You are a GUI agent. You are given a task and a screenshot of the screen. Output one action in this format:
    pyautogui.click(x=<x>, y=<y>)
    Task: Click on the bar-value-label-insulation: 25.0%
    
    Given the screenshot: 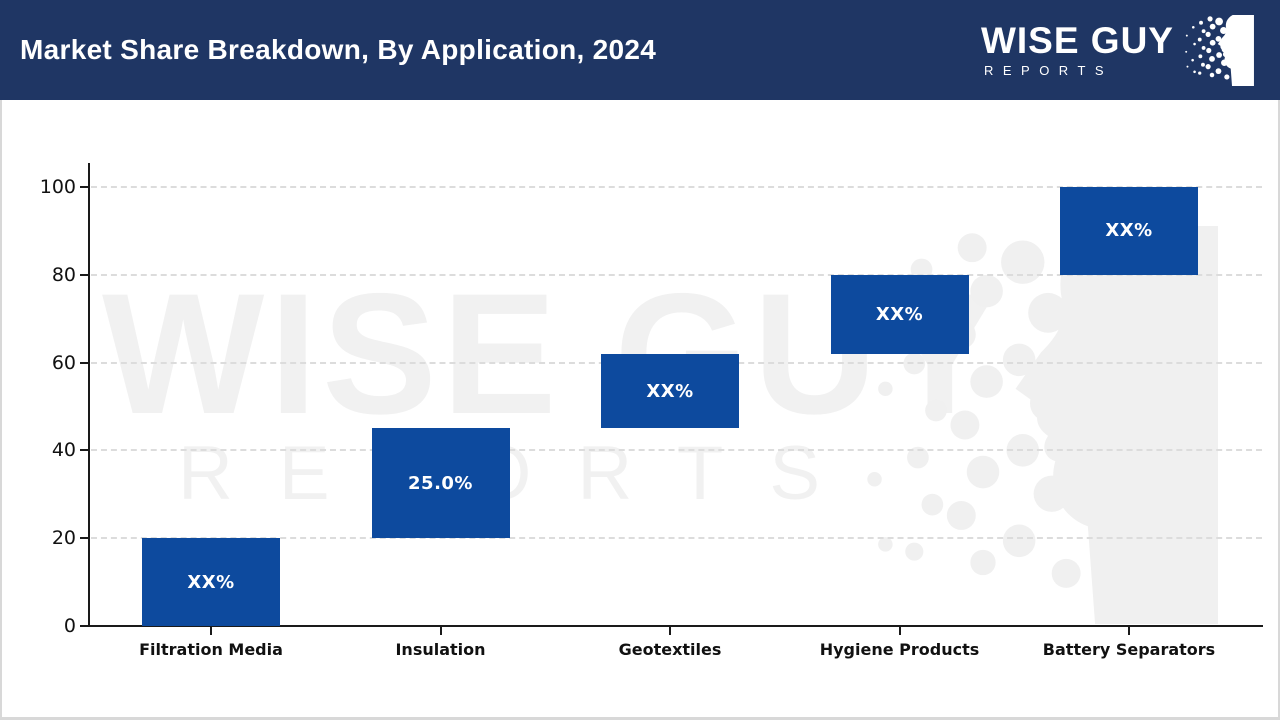 What is the action you would take?
    pyautogui.click(x=440, y=483)
    